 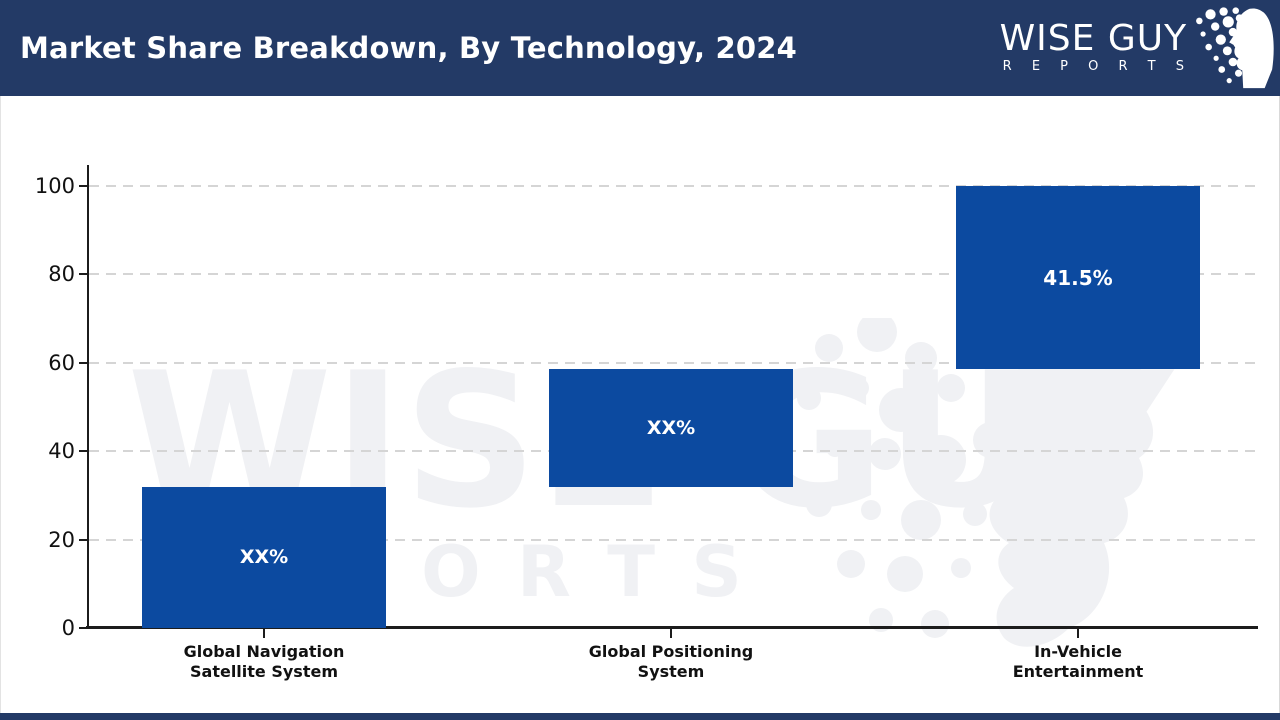 I want to click on brand-logo-name: WISE GUY, so click(x=1093, y=38).